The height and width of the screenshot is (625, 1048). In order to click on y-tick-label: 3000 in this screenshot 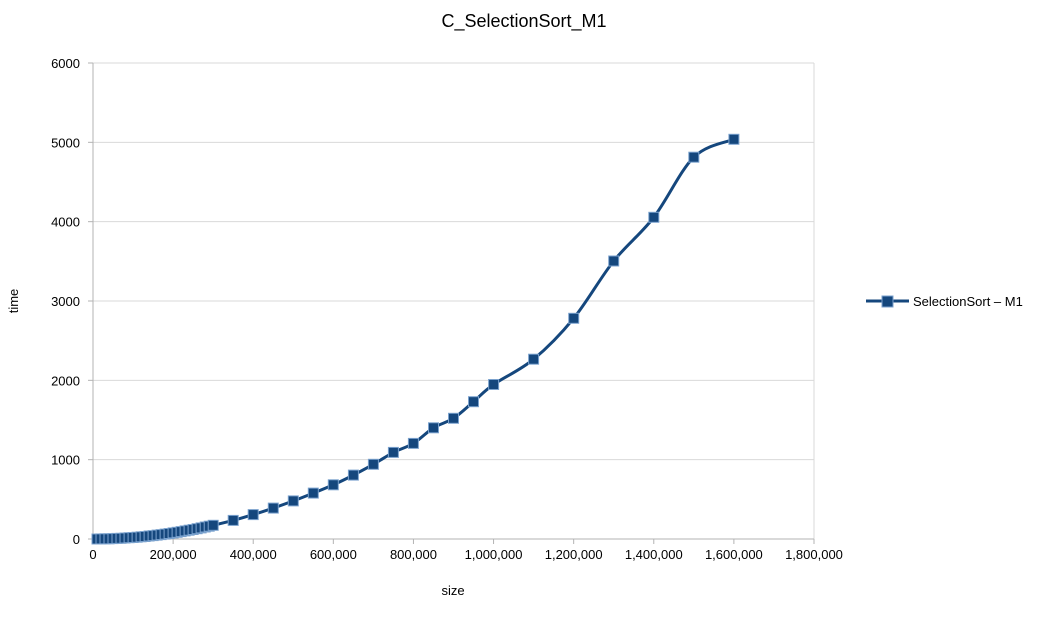, I will do `click(65, 301)`.